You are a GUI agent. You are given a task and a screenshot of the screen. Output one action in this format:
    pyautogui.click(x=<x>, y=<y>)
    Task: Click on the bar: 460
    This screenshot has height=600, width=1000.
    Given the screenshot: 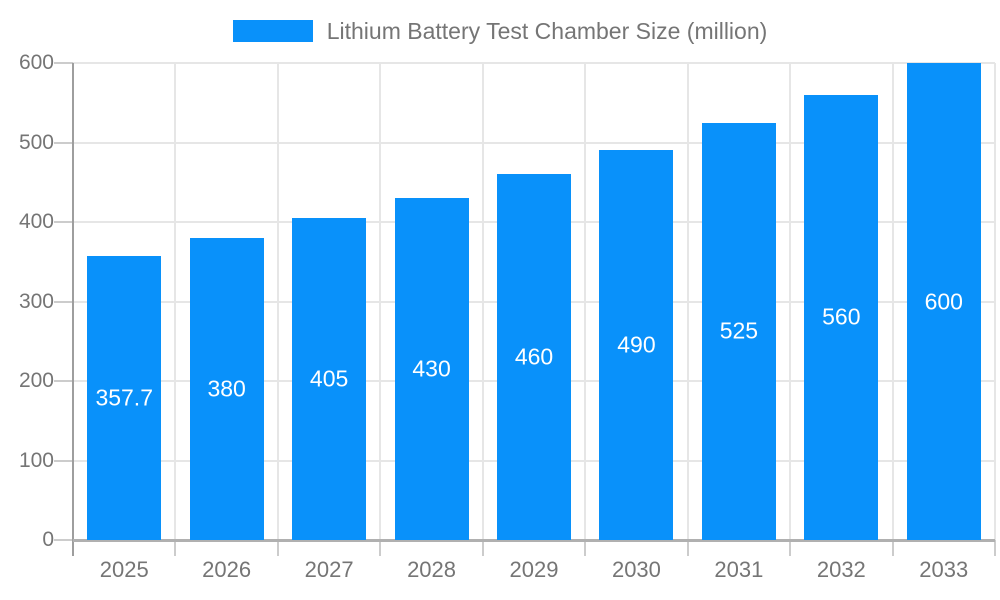 What is the action you would take?
    pyautogui.click(x=534, y=357)
    